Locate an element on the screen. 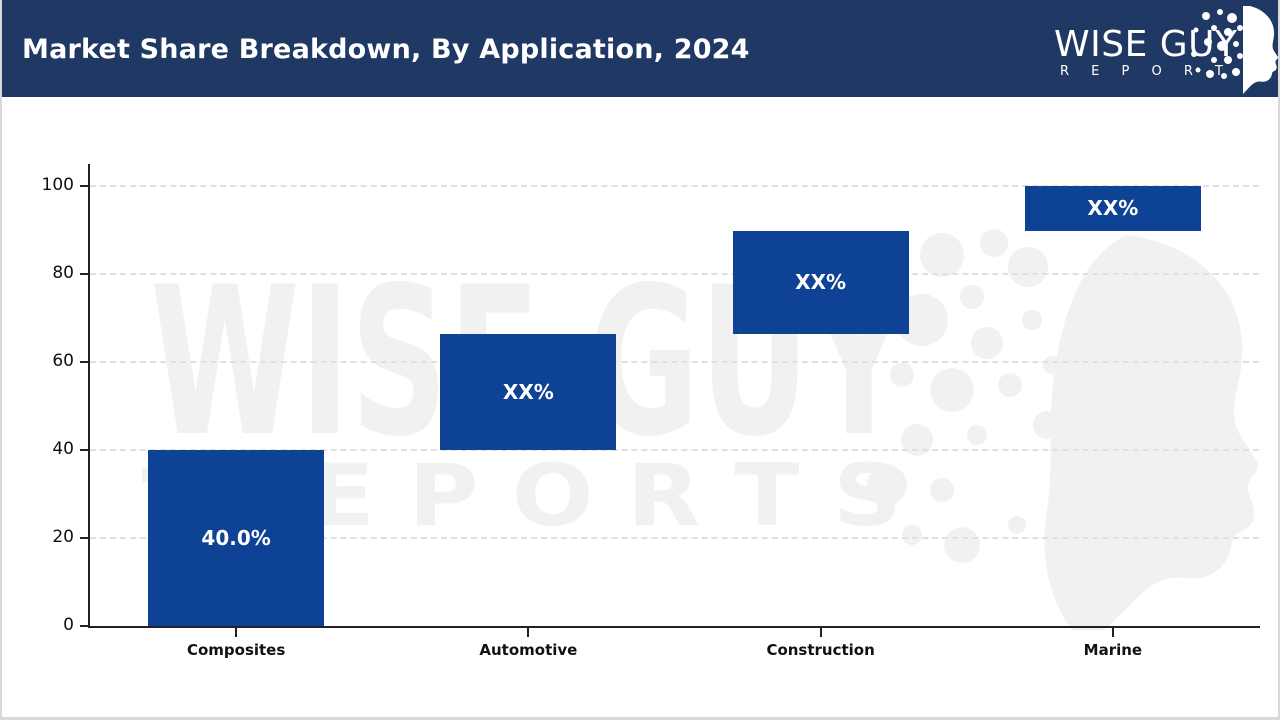 The height and width of the screenshot is (720, 1280). bar-construction: XX% is located at coordinates (820, 282).